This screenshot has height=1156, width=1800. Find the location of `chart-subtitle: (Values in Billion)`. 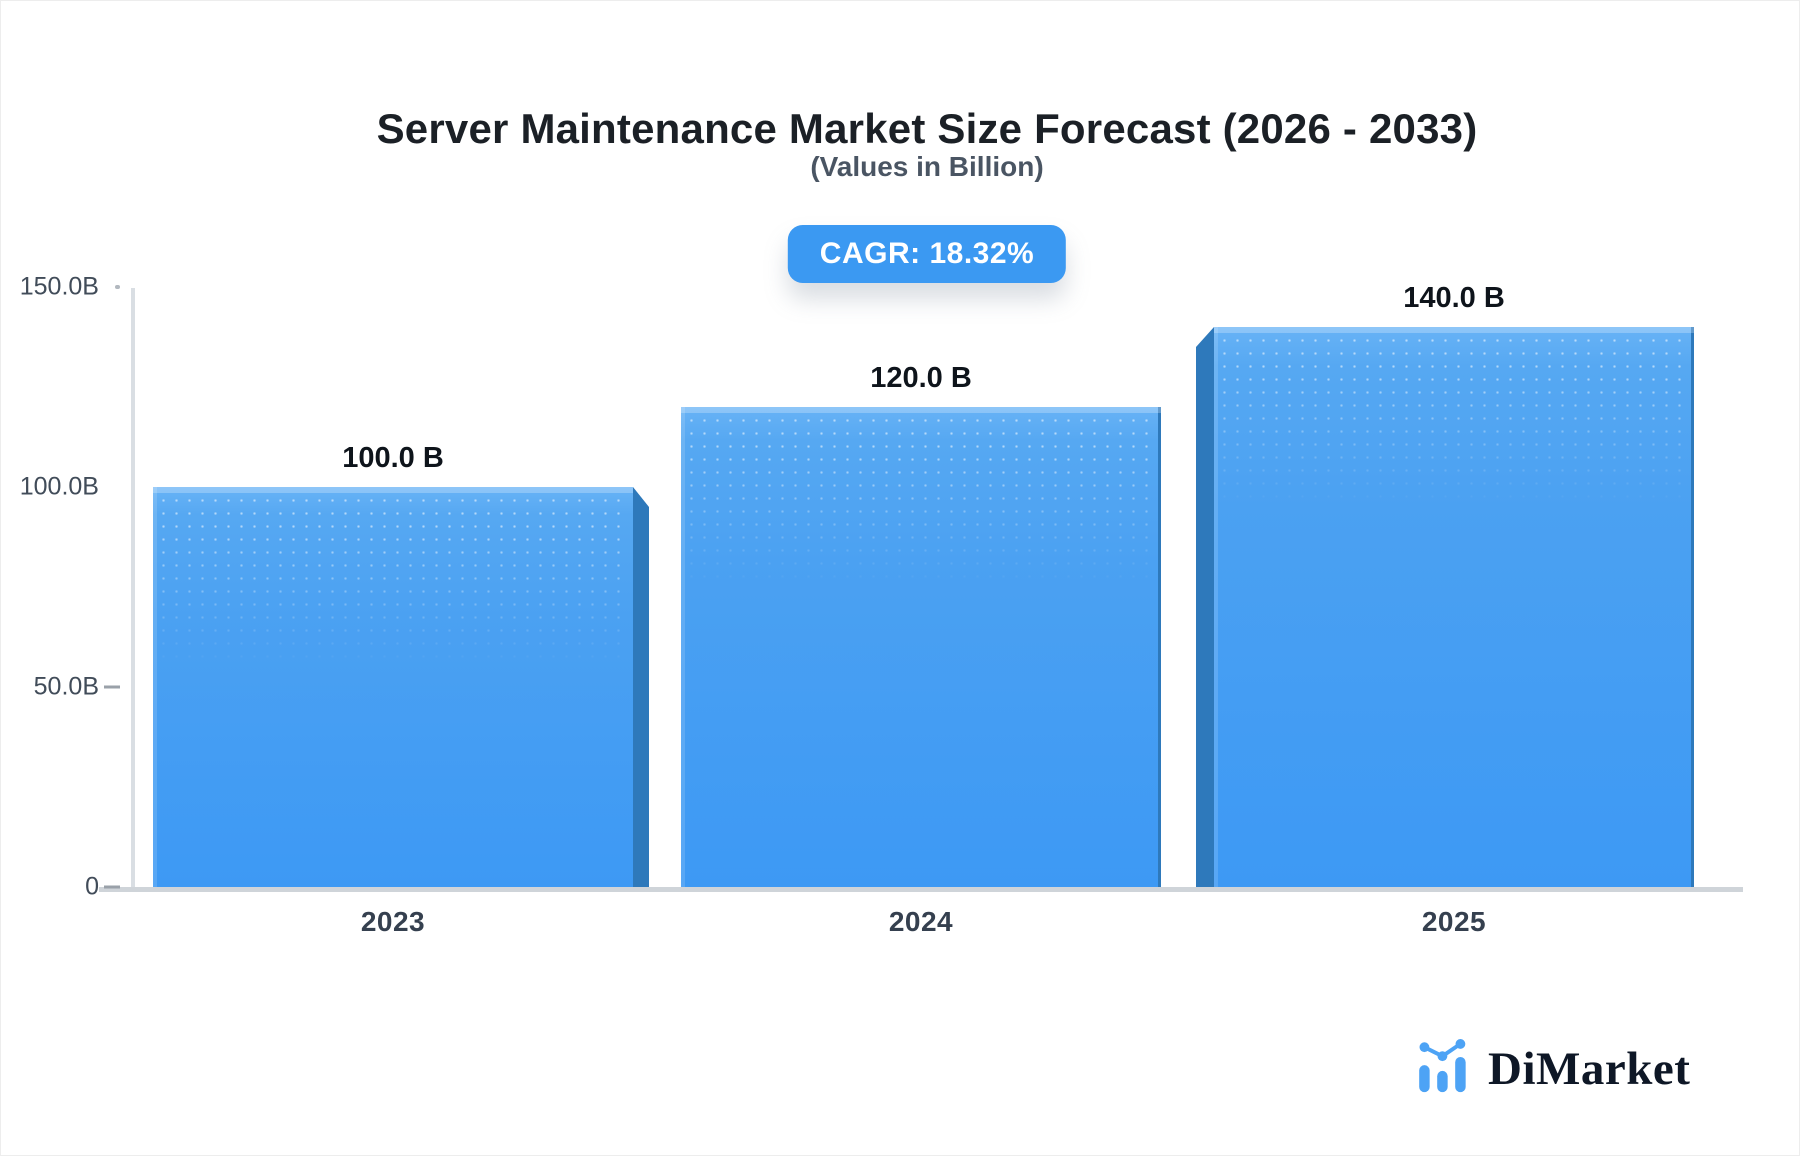

chart-subtitle: (Values in Billion) is located at coordinates (927, 166).